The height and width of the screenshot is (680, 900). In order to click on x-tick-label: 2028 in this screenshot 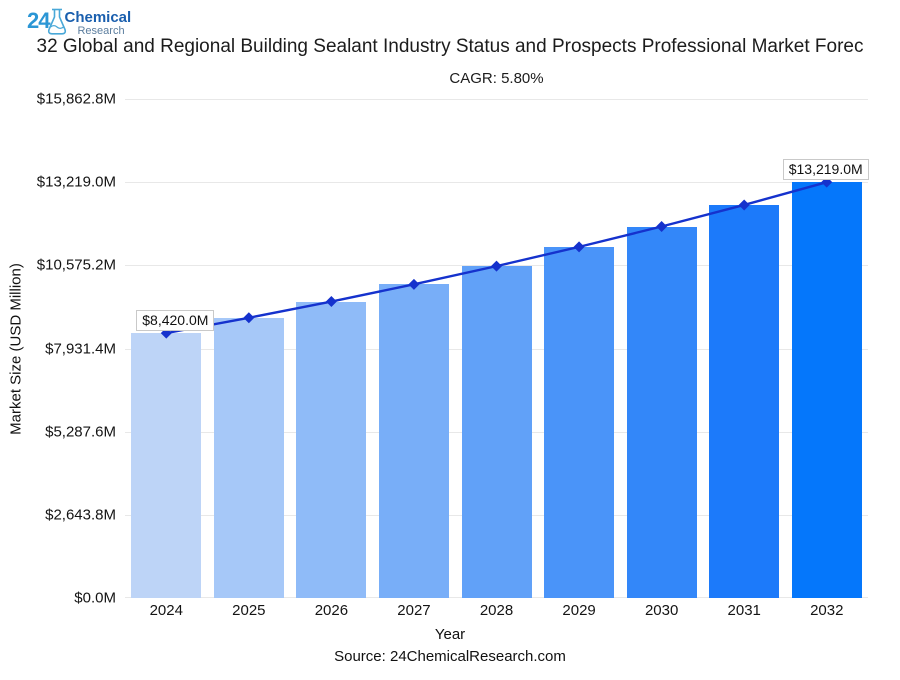, I will do `click(496, 610)`.